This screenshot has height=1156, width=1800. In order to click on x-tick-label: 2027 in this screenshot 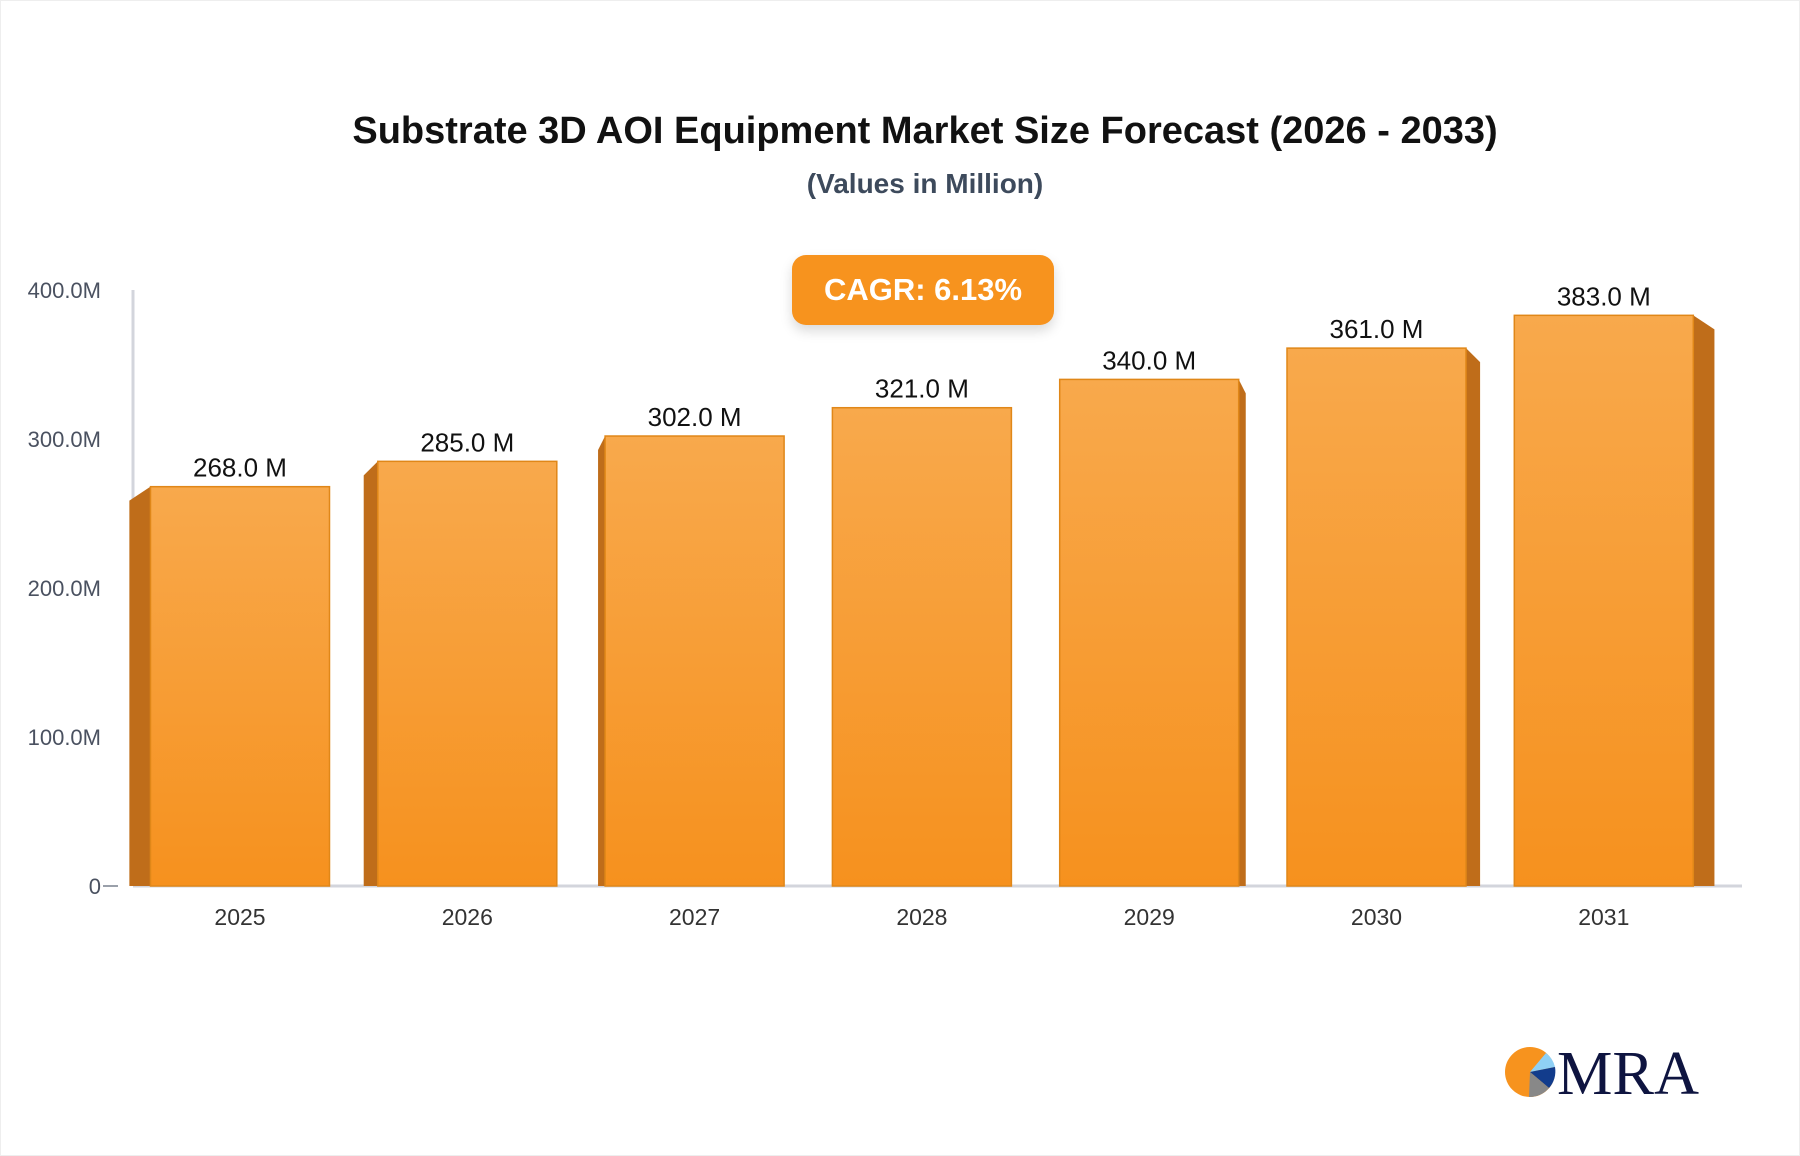, I will do `click(694, 917)`.